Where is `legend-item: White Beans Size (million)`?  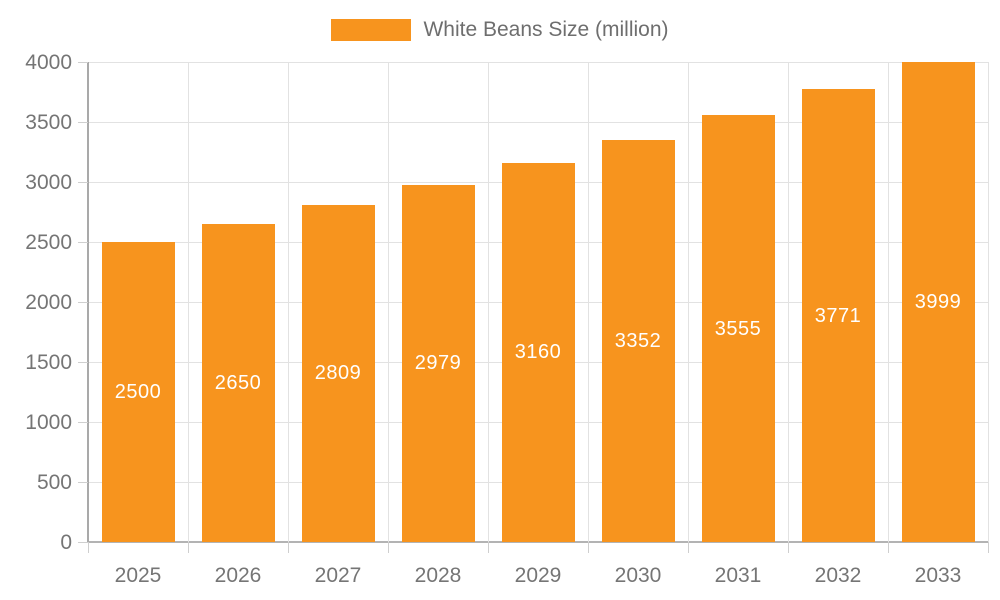 legend-item: White Beans Size (million) is located at coordinates (500, 30).